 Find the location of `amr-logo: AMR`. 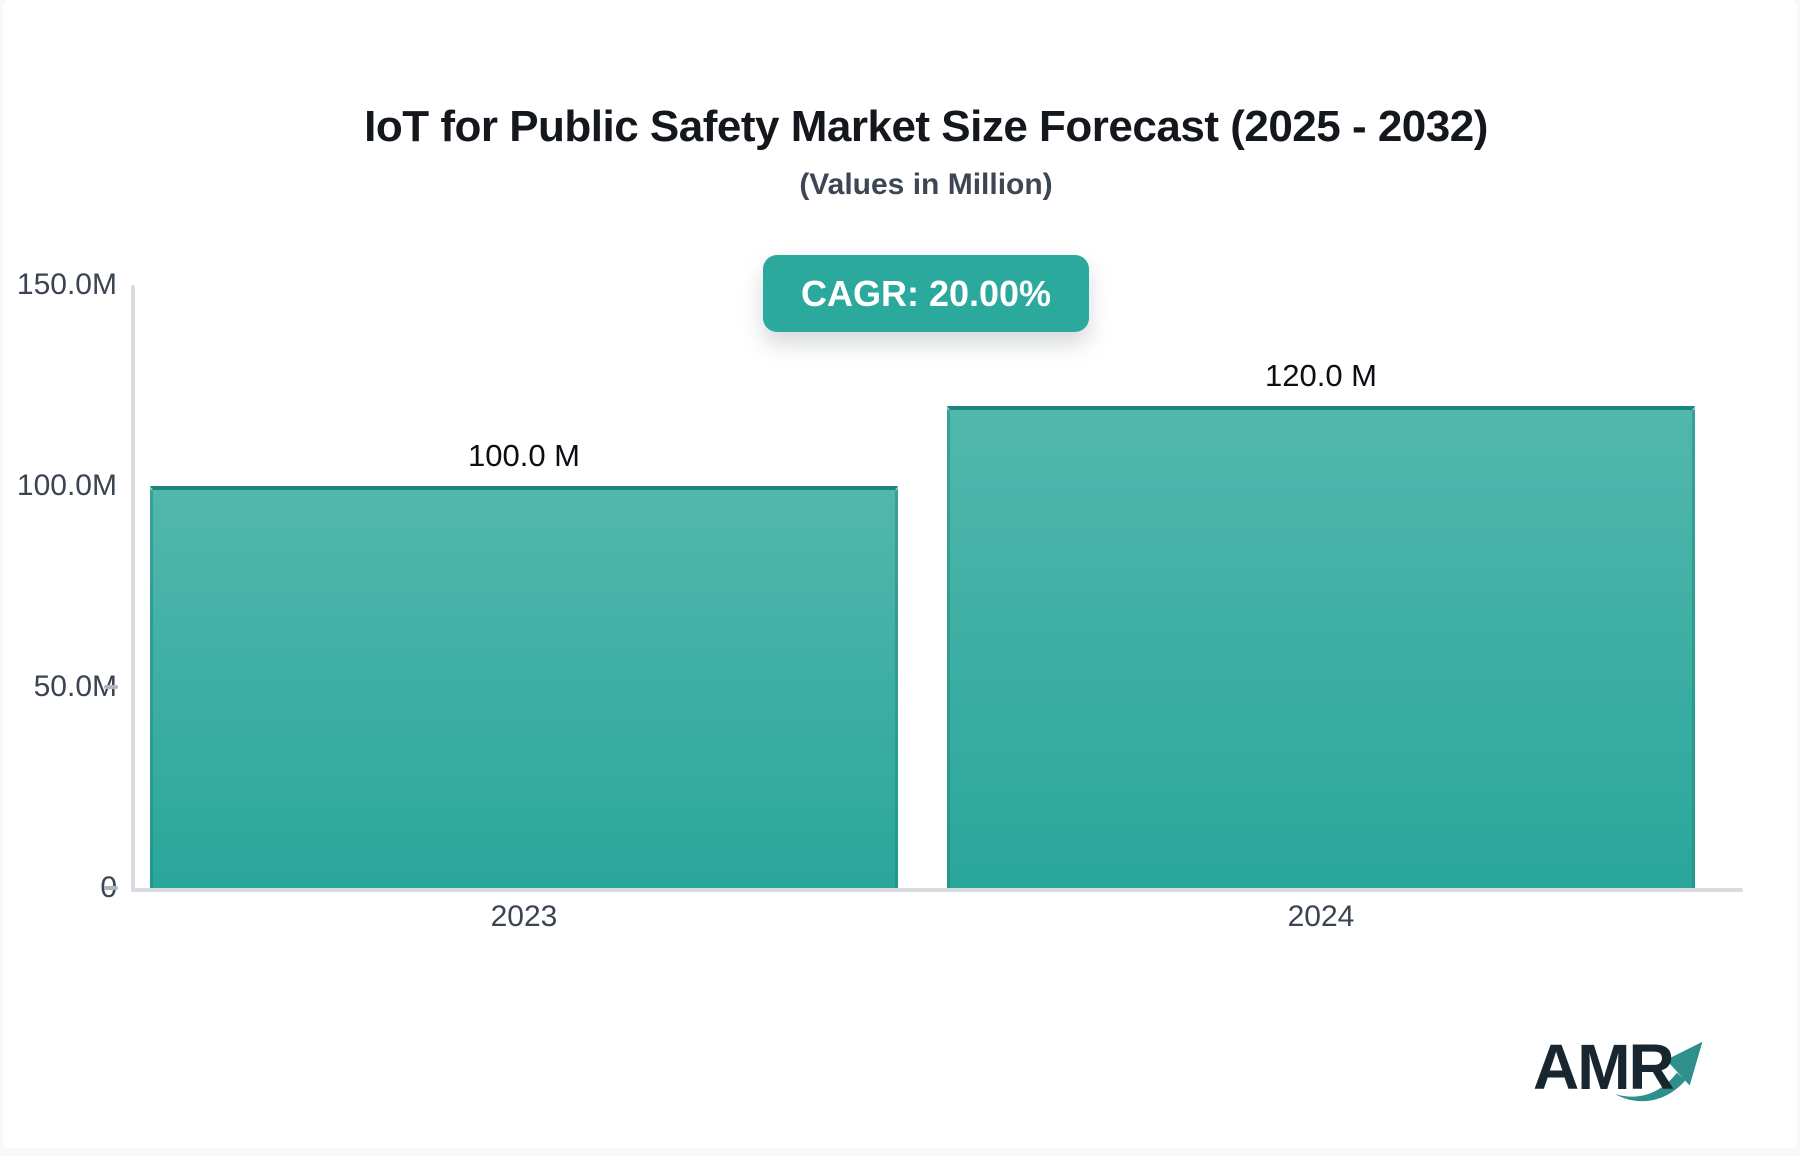

amr-logo: AMR is located at coordinates (1623, 1070).